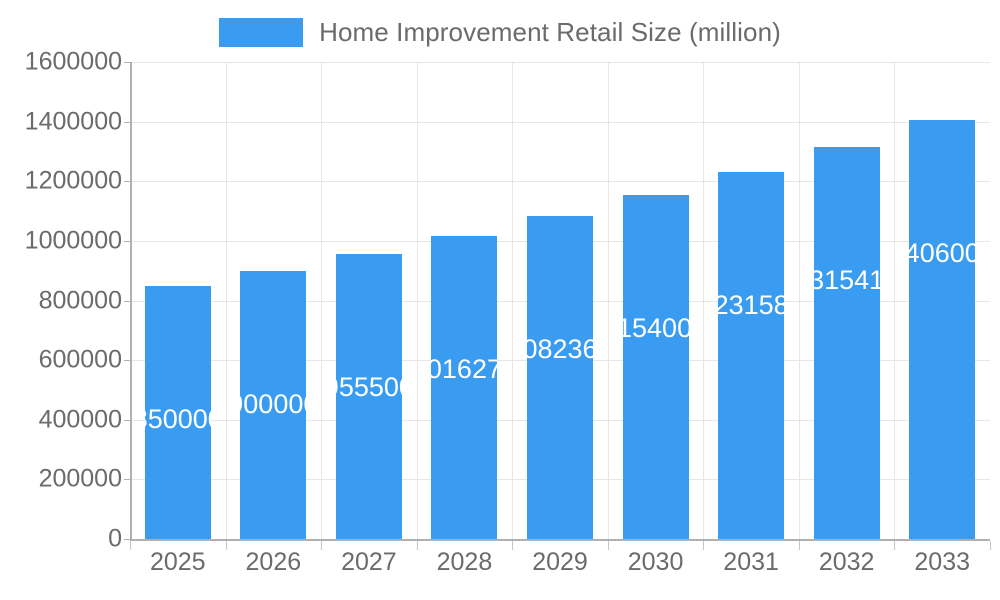 The width and height of the screenshot is (1000, 600). Describe the element at coordinates (655, 366) in the screenshot. I see `bar: 1154000` at that location.